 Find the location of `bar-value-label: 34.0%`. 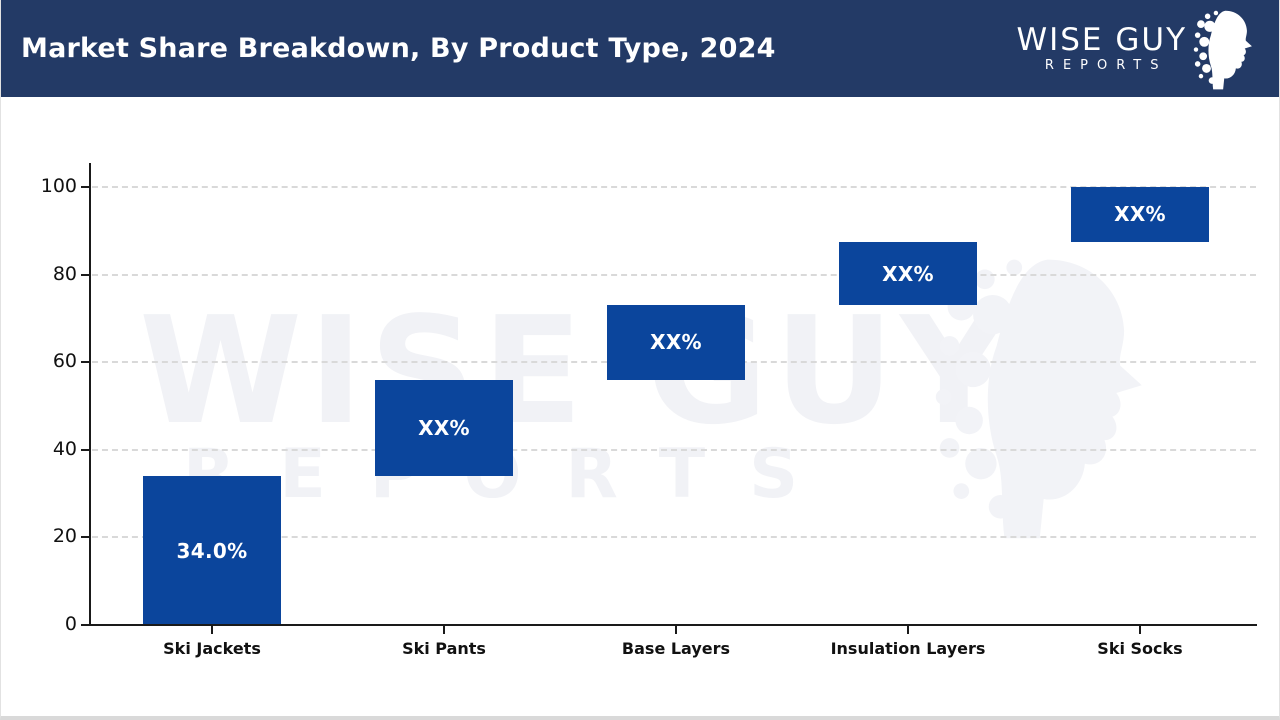

bar-value-label: 34.0% is located at coordinates (212, 550).